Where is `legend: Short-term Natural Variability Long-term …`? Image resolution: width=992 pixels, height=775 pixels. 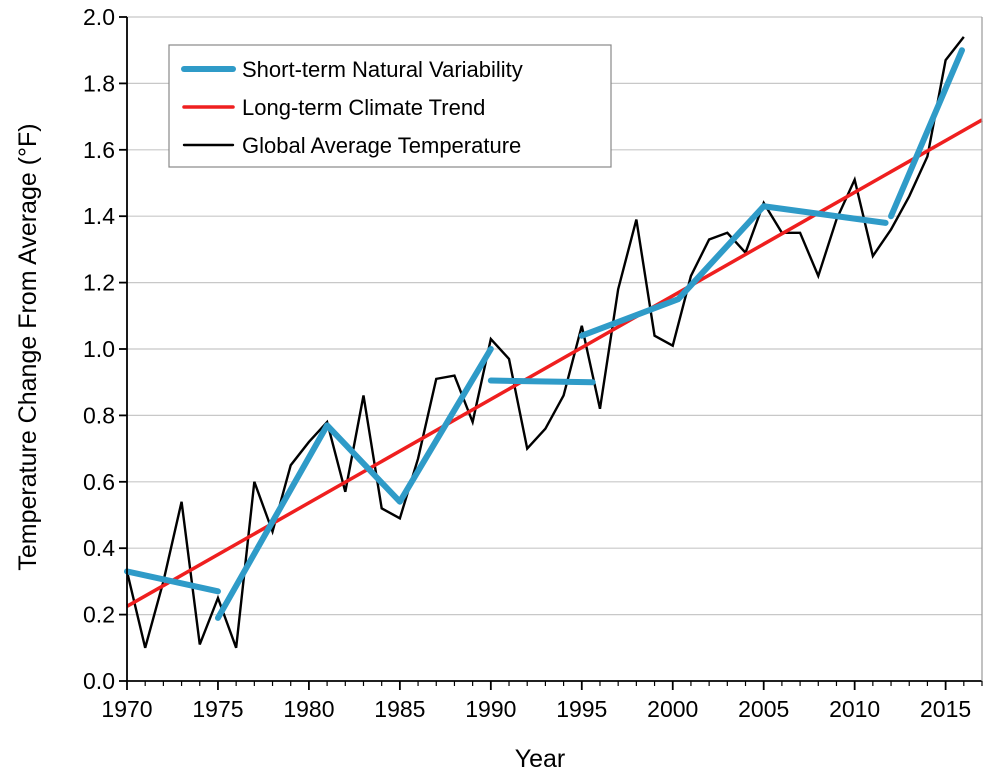 legend: Short-term Natural Variability Long-term … is located at coordinates (390, 106).